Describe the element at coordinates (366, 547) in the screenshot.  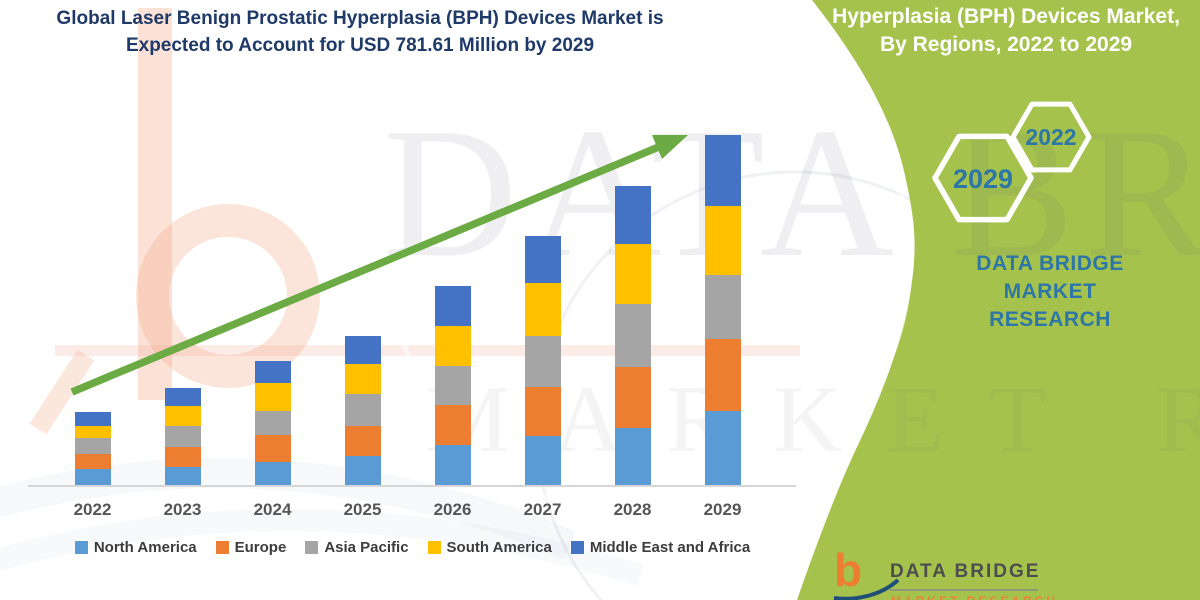
I see `legend-label: Asia Pacific` at that location.